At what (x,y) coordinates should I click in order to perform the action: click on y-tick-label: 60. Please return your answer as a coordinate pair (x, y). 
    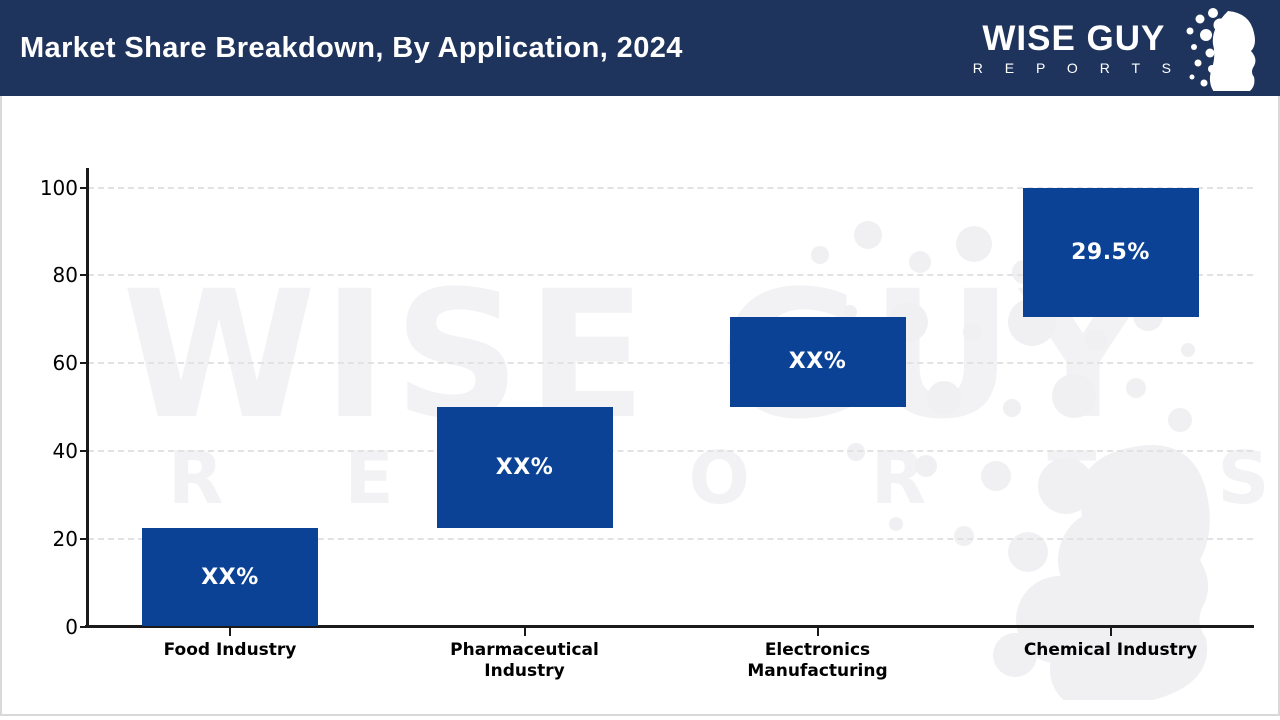
    Looking at the image, I should click on (65, 363).